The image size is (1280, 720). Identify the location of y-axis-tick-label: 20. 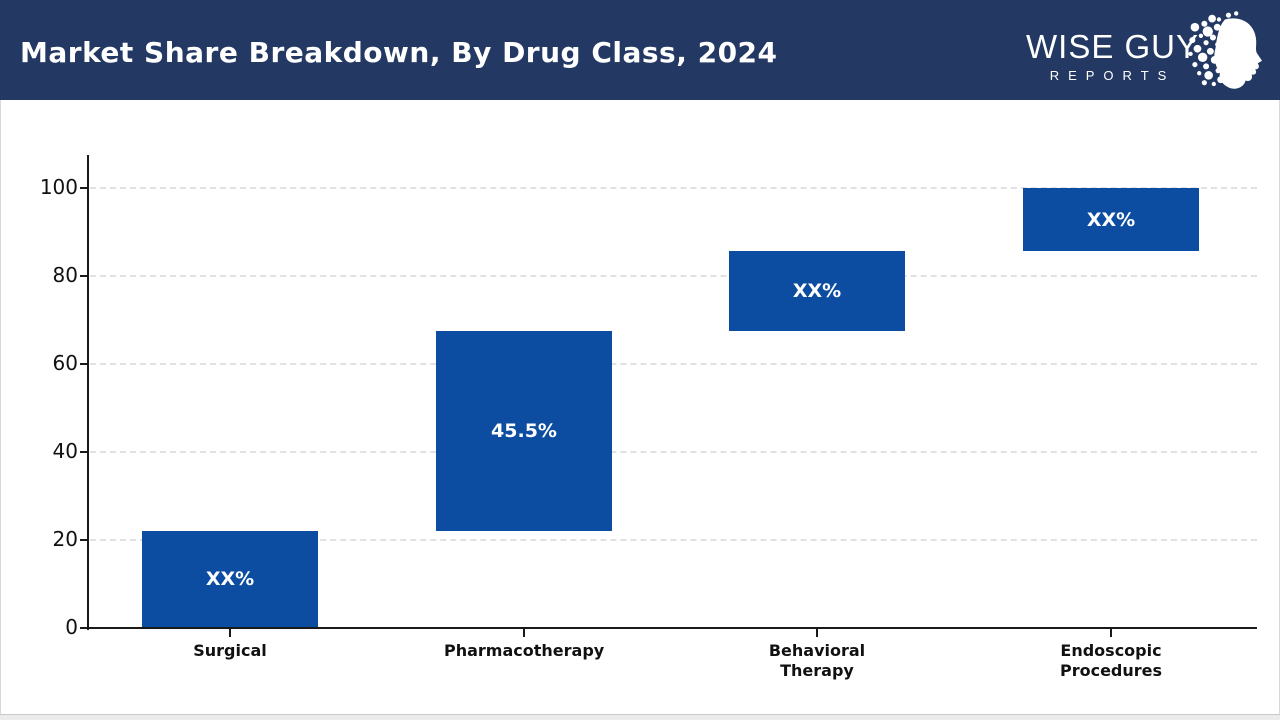
(65, 538).